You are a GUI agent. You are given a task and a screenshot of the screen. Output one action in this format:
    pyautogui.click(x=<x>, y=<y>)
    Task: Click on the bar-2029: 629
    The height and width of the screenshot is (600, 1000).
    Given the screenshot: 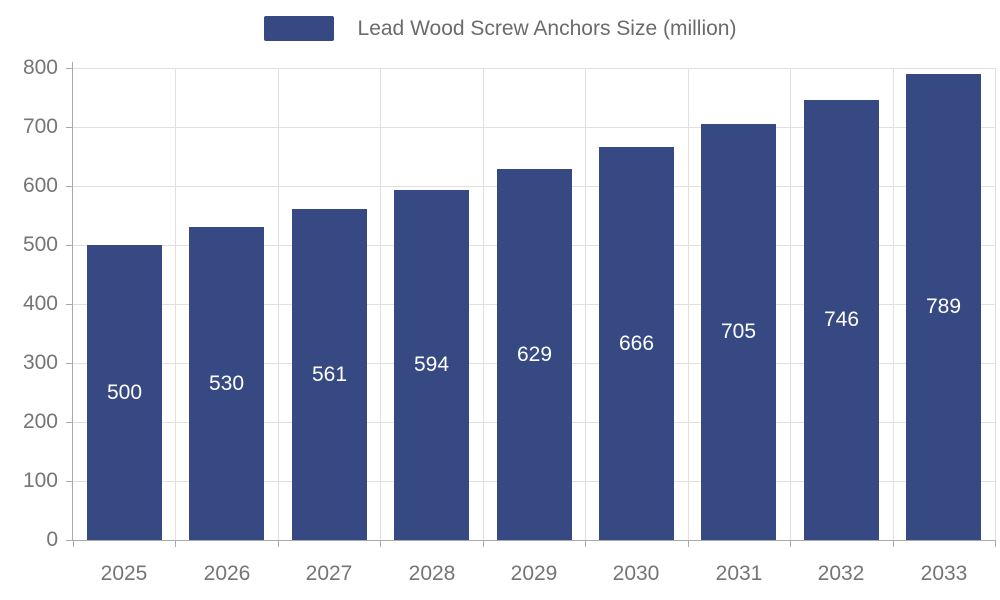 What is the action you would take?
    pyautogui.click(x=534, y=354)
    